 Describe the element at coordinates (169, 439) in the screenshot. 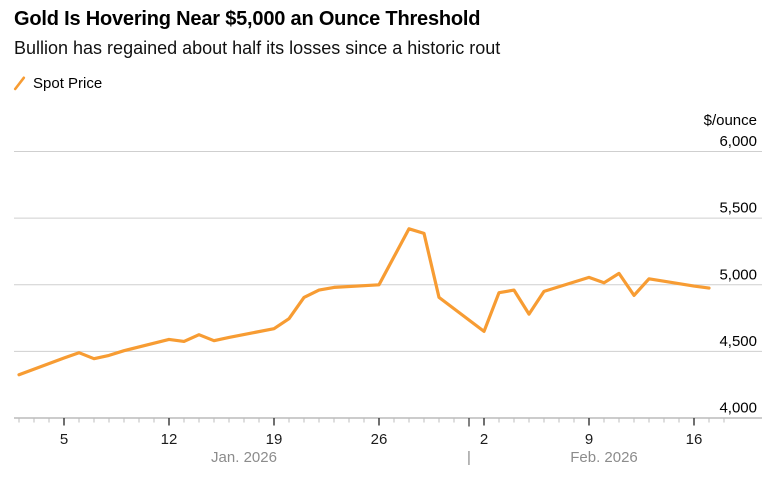

I see `x-tick-label: 12` at that location.